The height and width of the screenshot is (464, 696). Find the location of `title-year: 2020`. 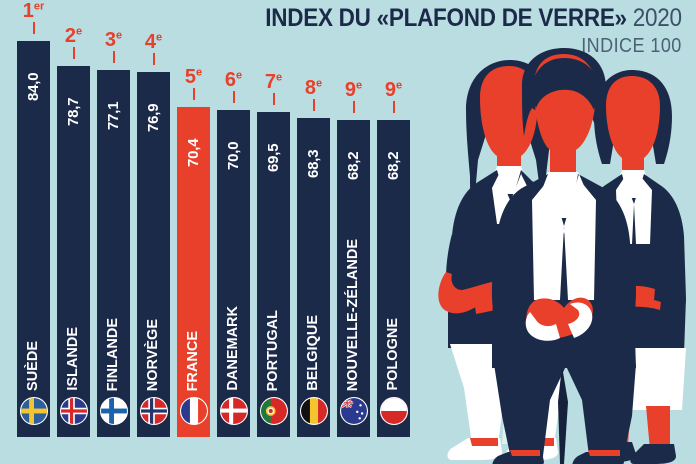

title-year: 2020 is located at coordinates (657, 18).